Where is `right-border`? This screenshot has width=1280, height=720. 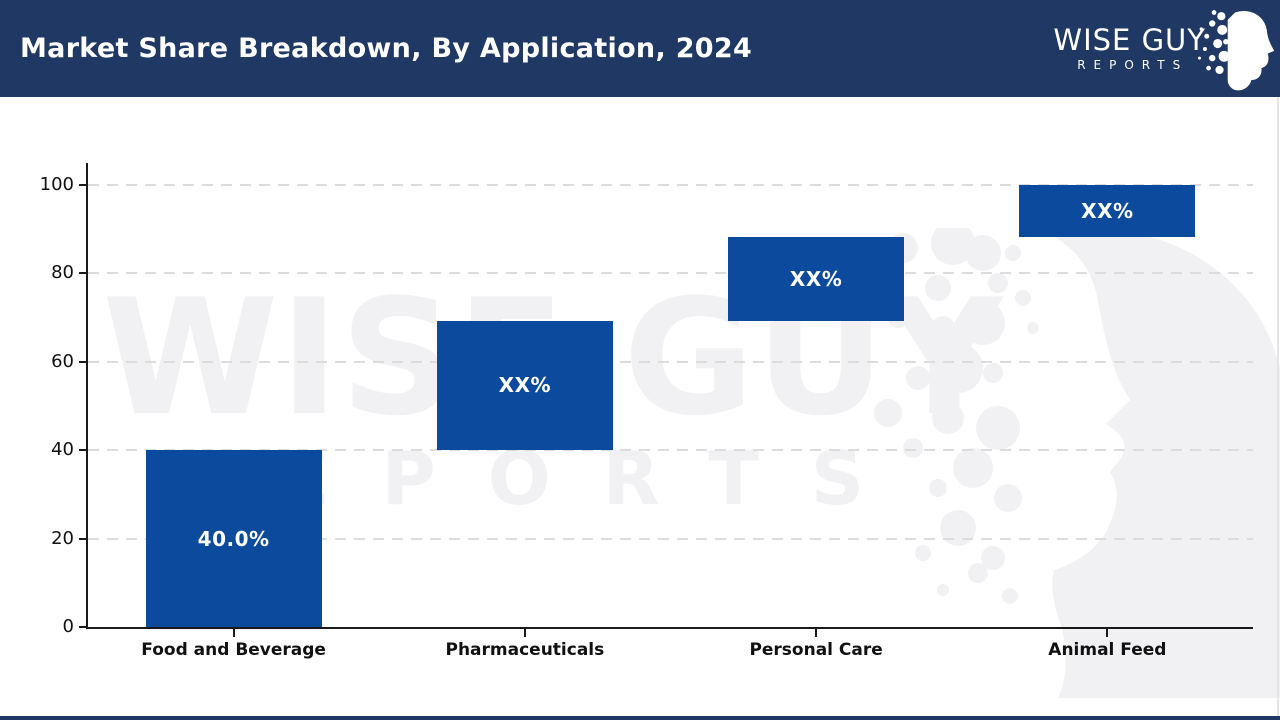
right-border is located at coordinates (1278, 406).